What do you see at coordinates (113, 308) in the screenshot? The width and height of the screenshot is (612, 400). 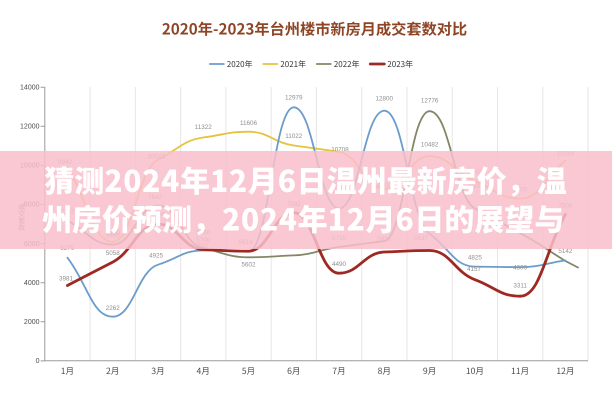 I see `svg-text: 2262` at bounding box center [113, 308].